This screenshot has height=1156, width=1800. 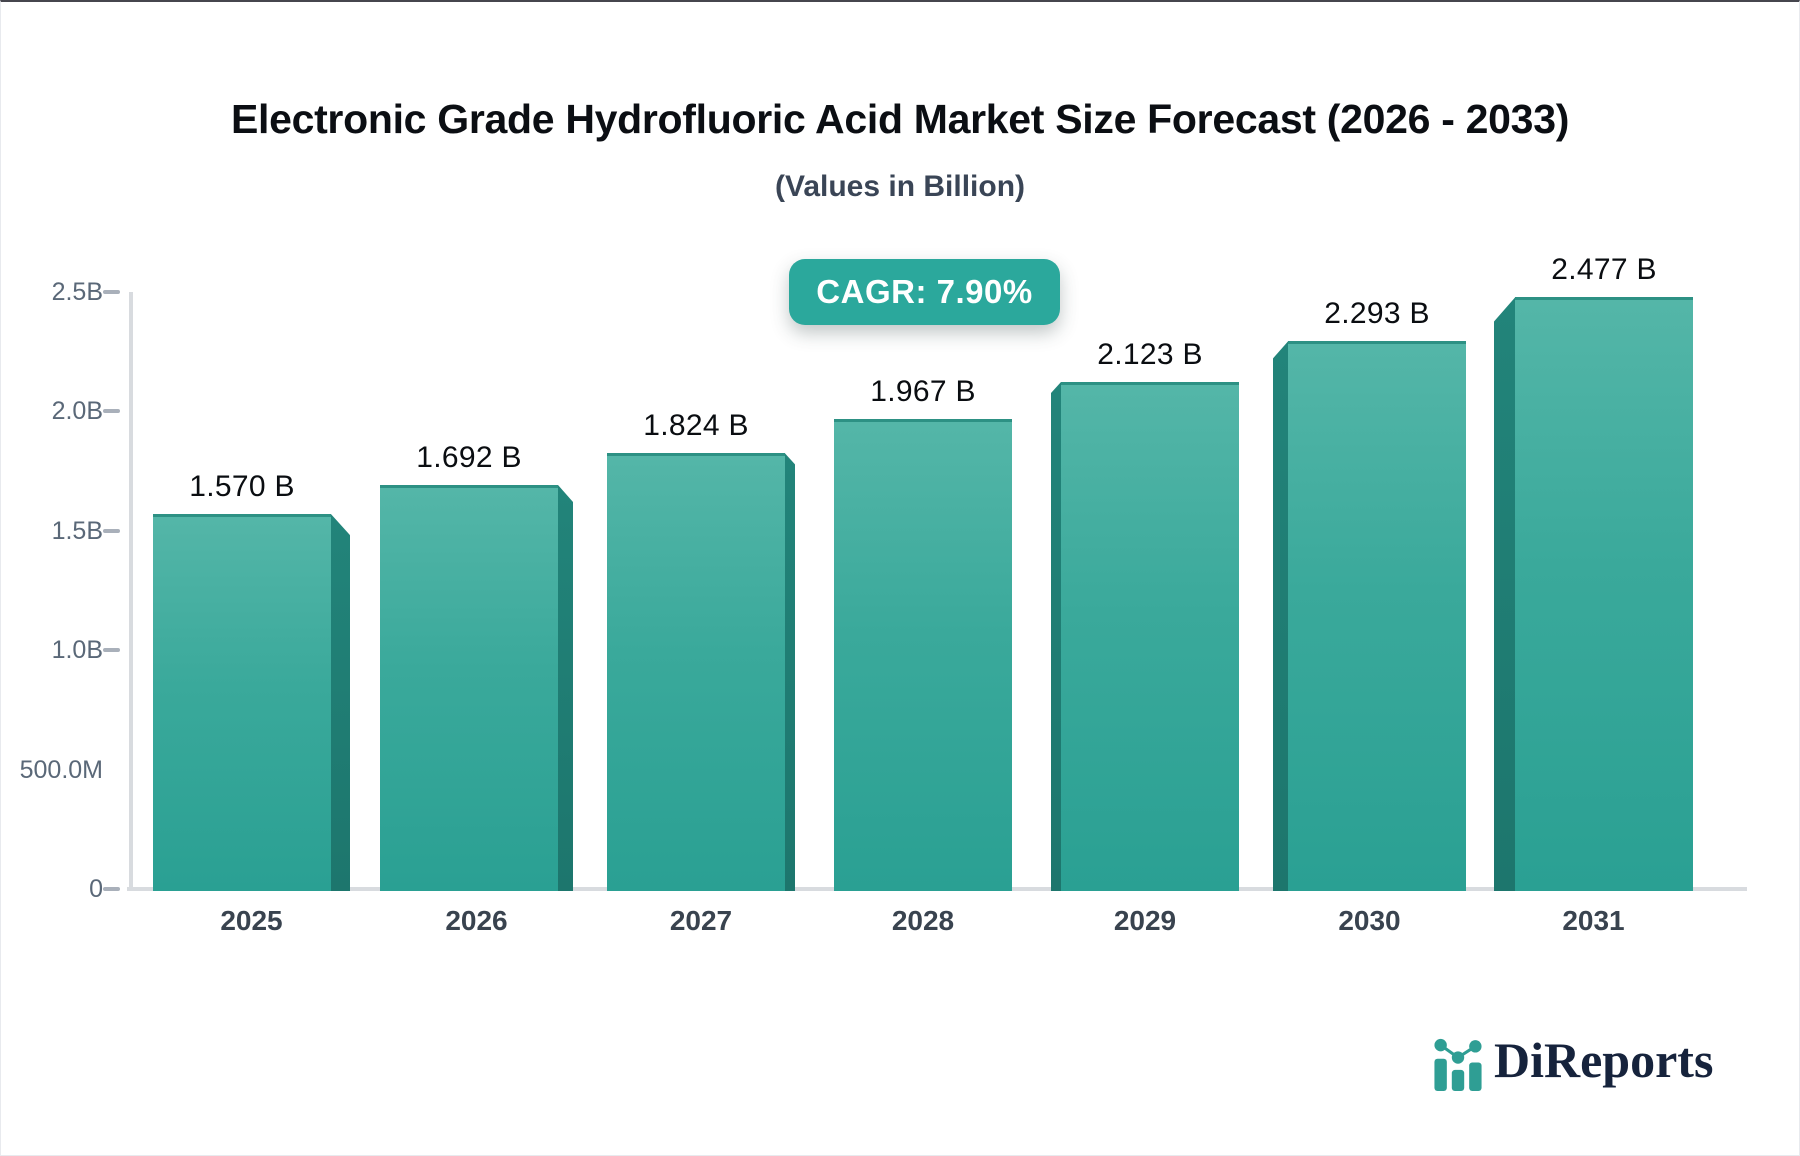 I want to click on y-tick-label: 1.5B, so click(x=77, y=530).